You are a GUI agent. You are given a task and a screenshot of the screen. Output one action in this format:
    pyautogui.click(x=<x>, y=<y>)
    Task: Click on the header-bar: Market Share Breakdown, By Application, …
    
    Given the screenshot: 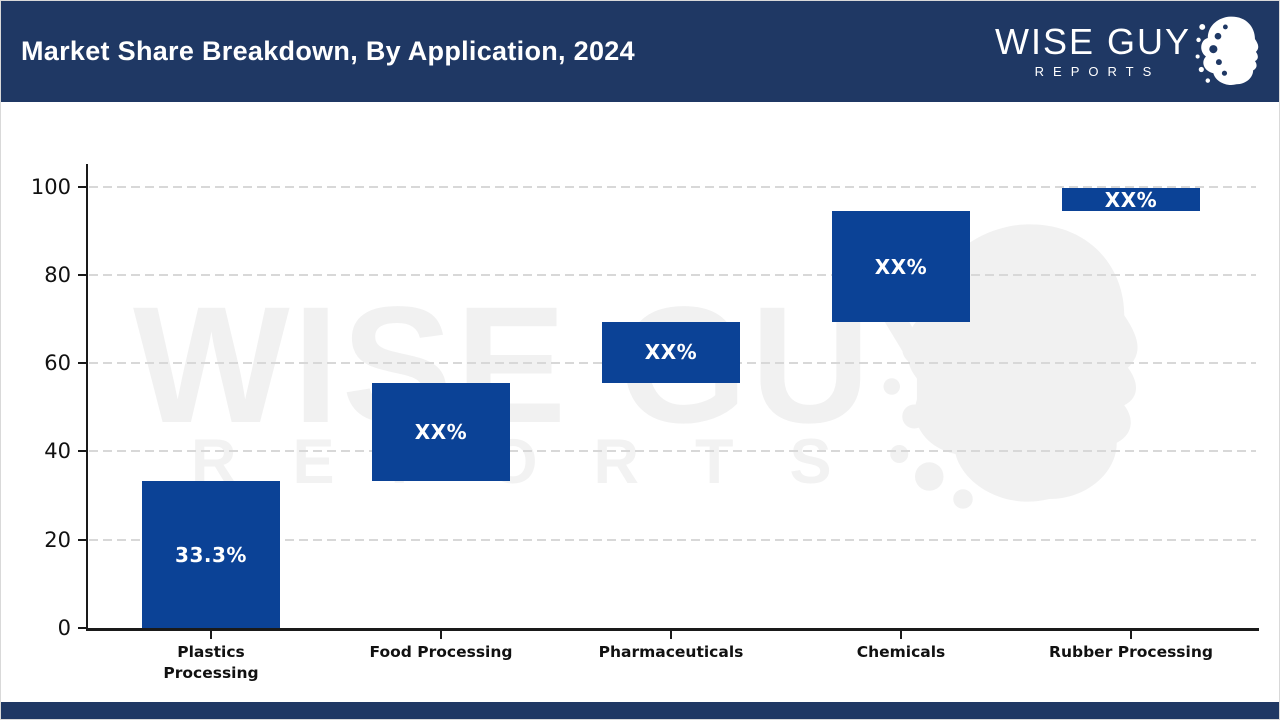 What is the action you would take?
    pyautogui.click(x=640, y=51)
    